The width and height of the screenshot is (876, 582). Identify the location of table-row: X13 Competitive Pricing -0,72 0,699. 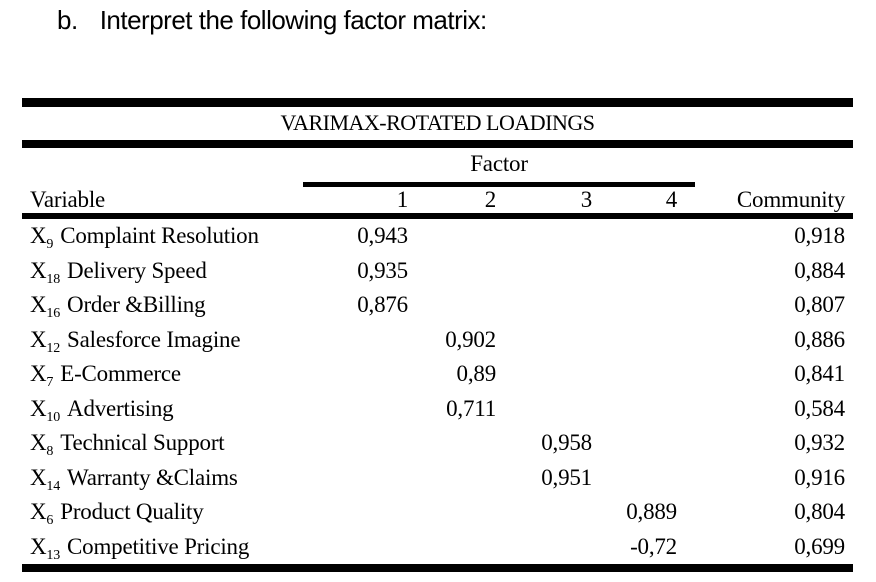
(437, 547).